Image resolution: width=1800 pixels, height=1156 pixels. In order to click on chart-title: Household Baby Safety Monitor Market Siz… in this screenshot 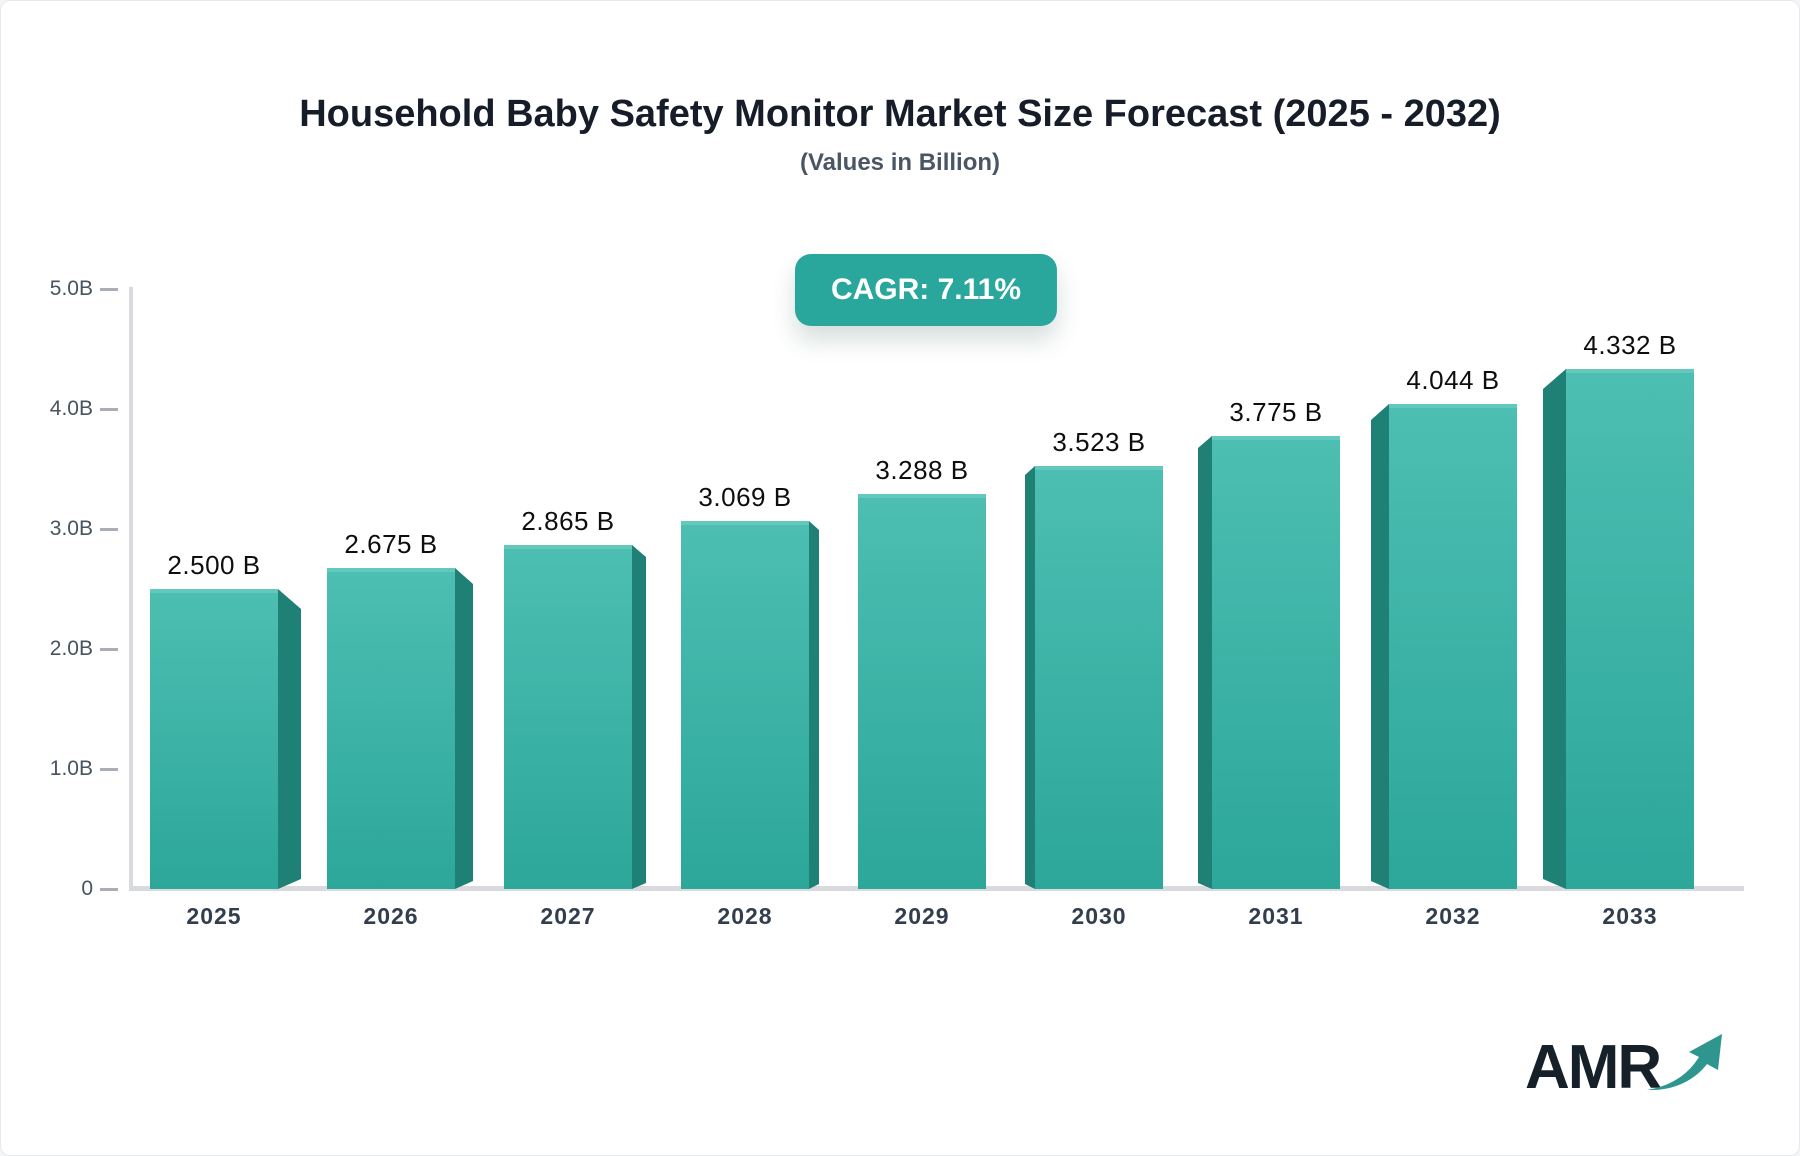, I will do `click(900, 114)`.